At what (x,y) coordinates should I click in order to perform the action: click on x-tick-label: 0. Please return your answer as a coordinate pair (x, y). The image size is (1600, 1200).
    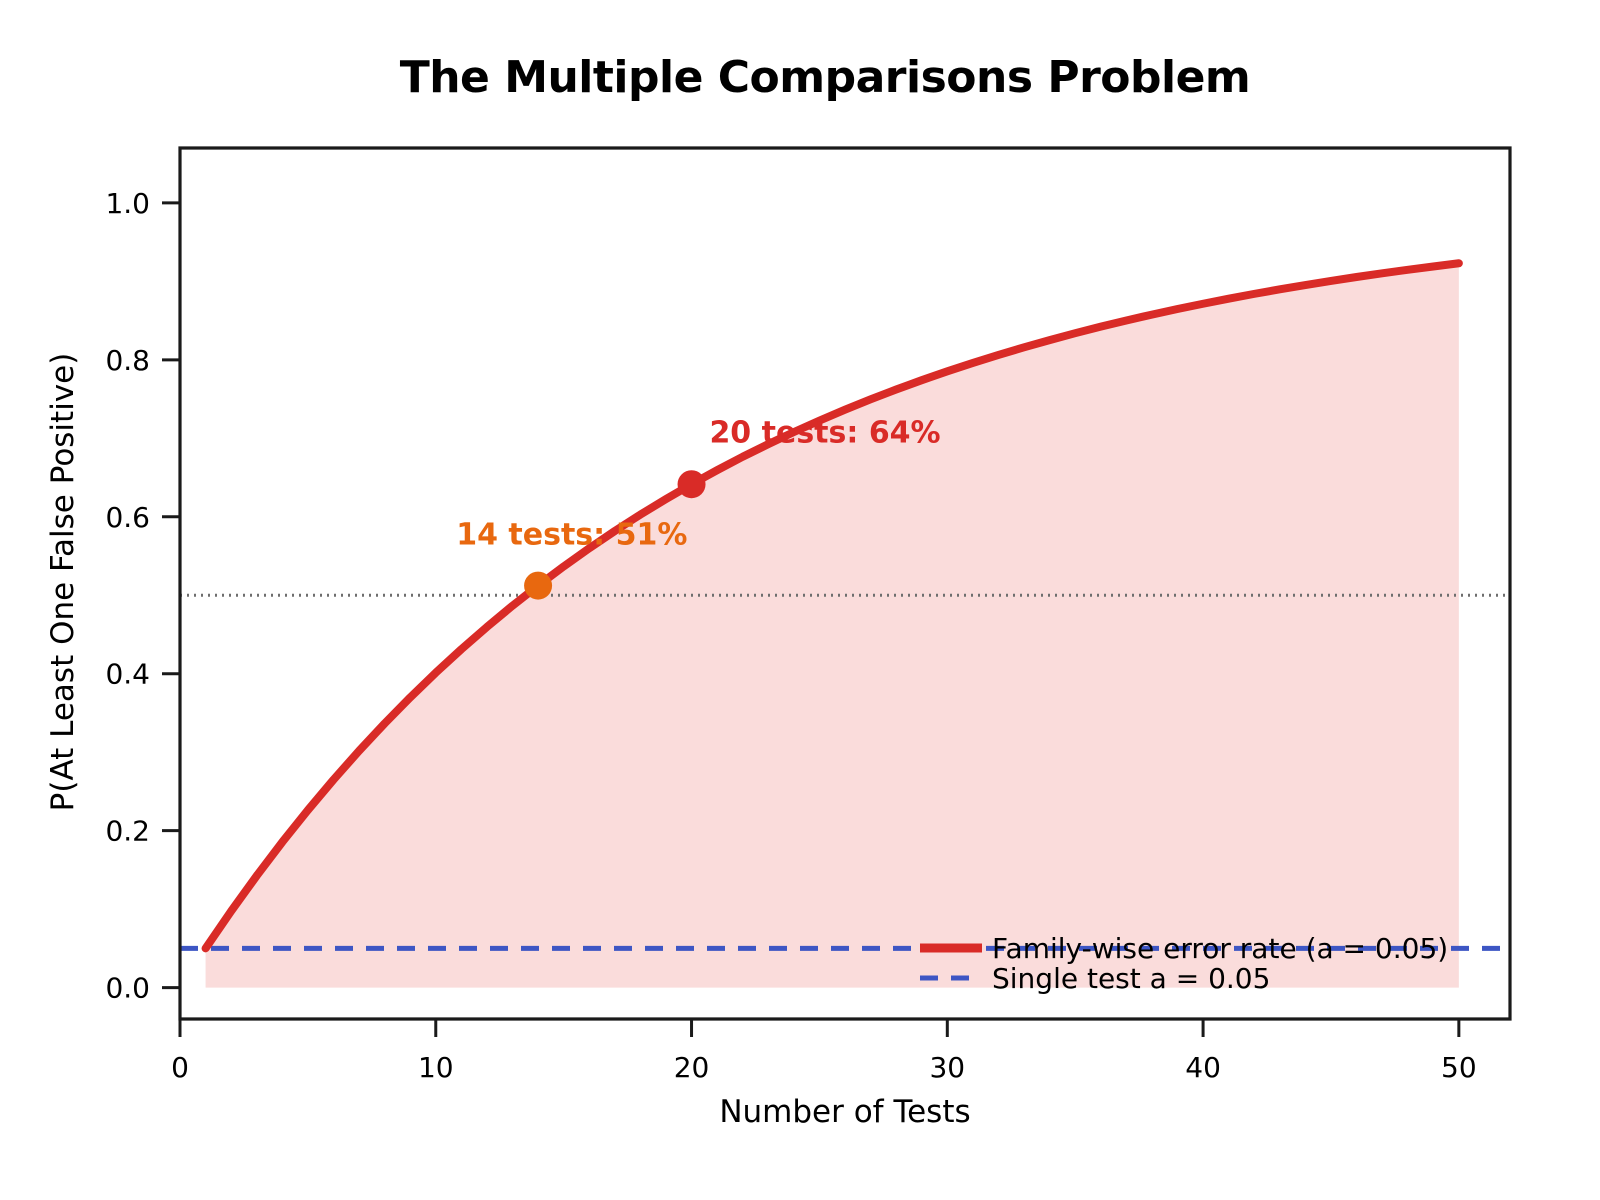
    Looking at the image, I should click on (180, 1067).